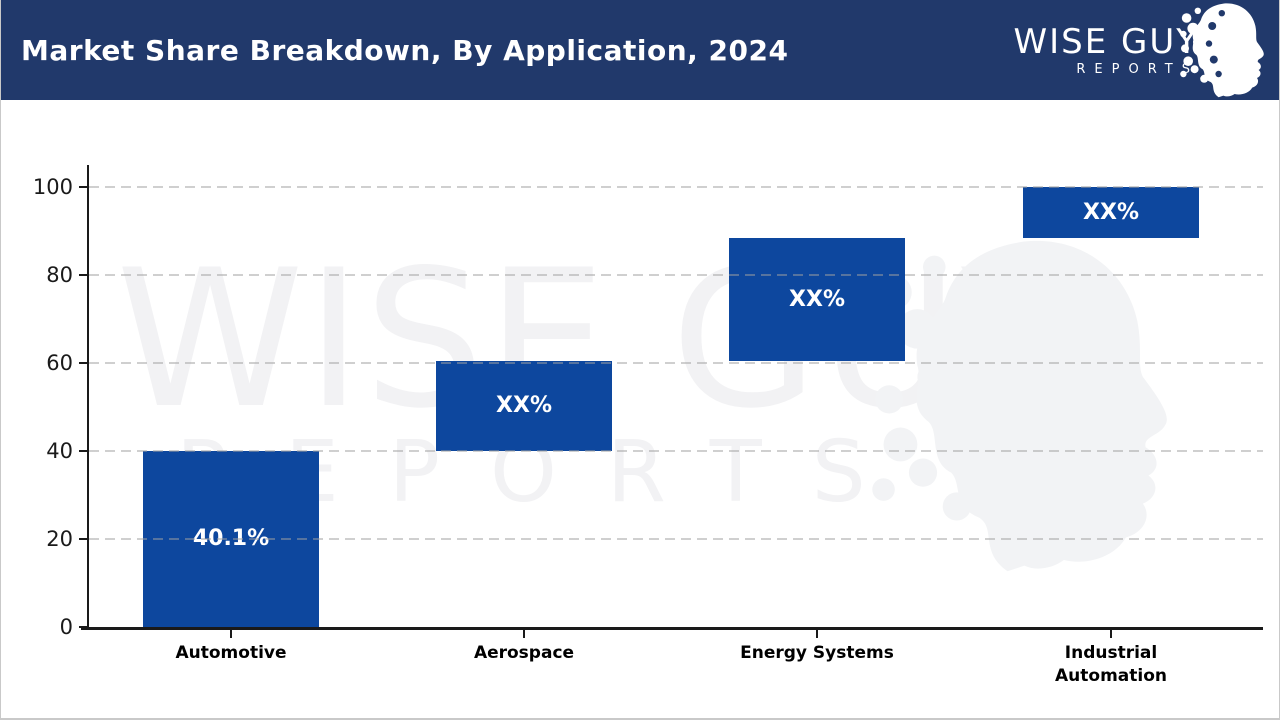  What do you see at coordinates (231, 653) in the screenshot?
I see `x-axis-label: Automotive` at bounding box center [231, 653].